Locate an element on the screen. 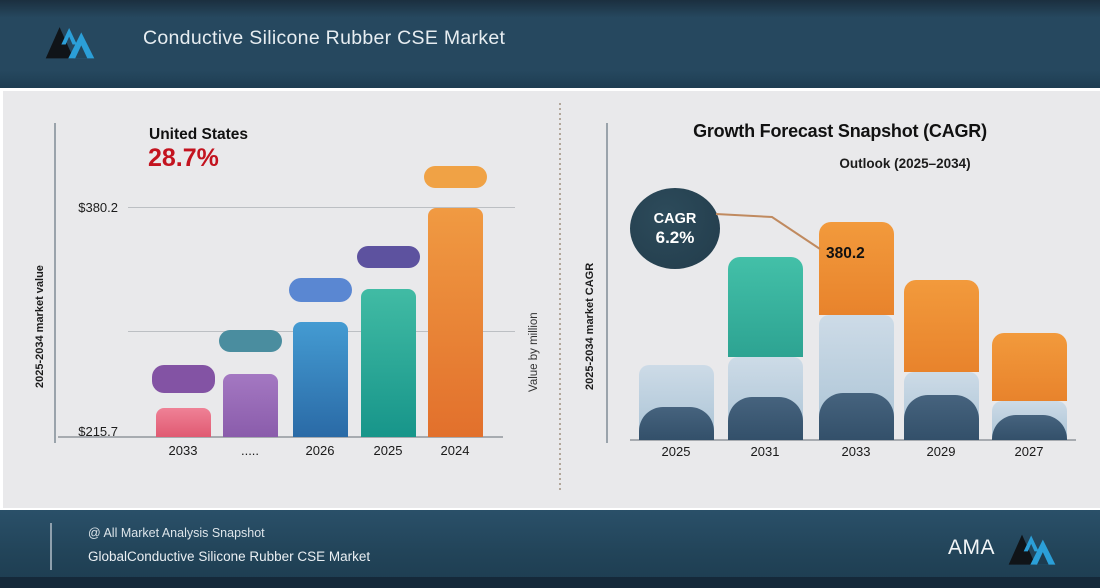 This screenshot has height=588, width=1100. right-chart-x-label-2027: 2027 is located at coordinates (1029, 451).